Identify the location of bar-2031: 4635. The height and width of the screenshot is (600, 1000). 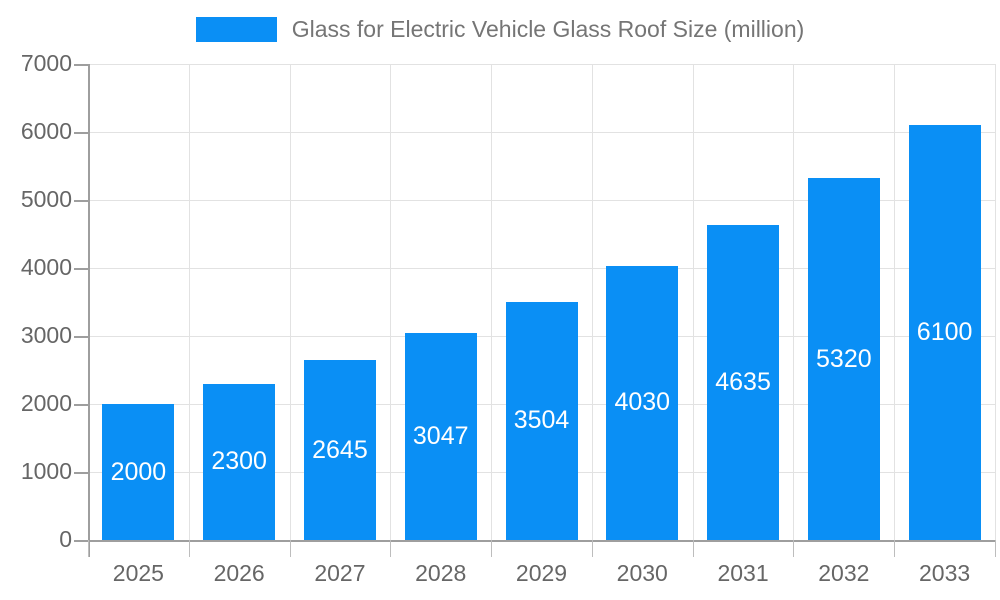
(743, 382).